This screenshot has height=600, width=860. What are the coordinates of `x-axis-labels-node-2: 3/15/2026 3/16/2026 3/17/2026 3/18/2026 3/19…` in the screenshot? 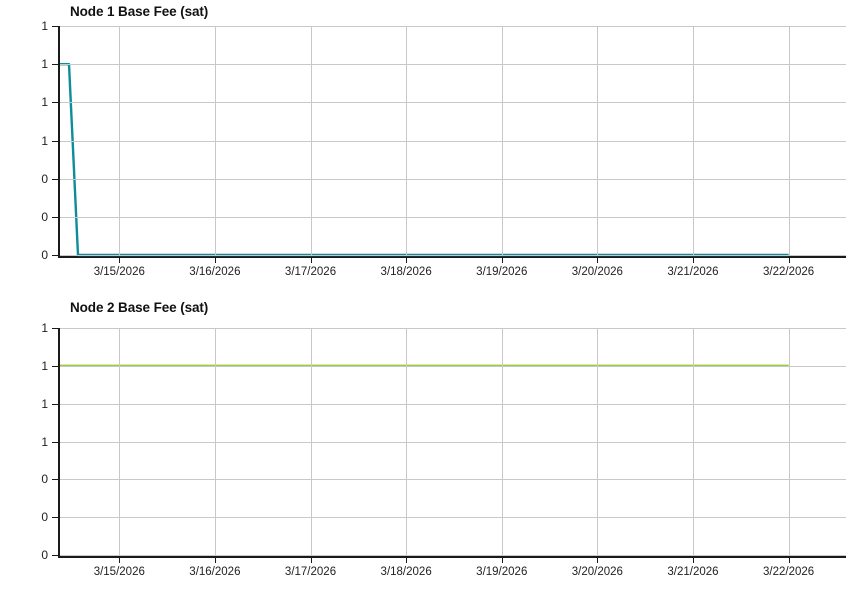 It's located at (430, 569).